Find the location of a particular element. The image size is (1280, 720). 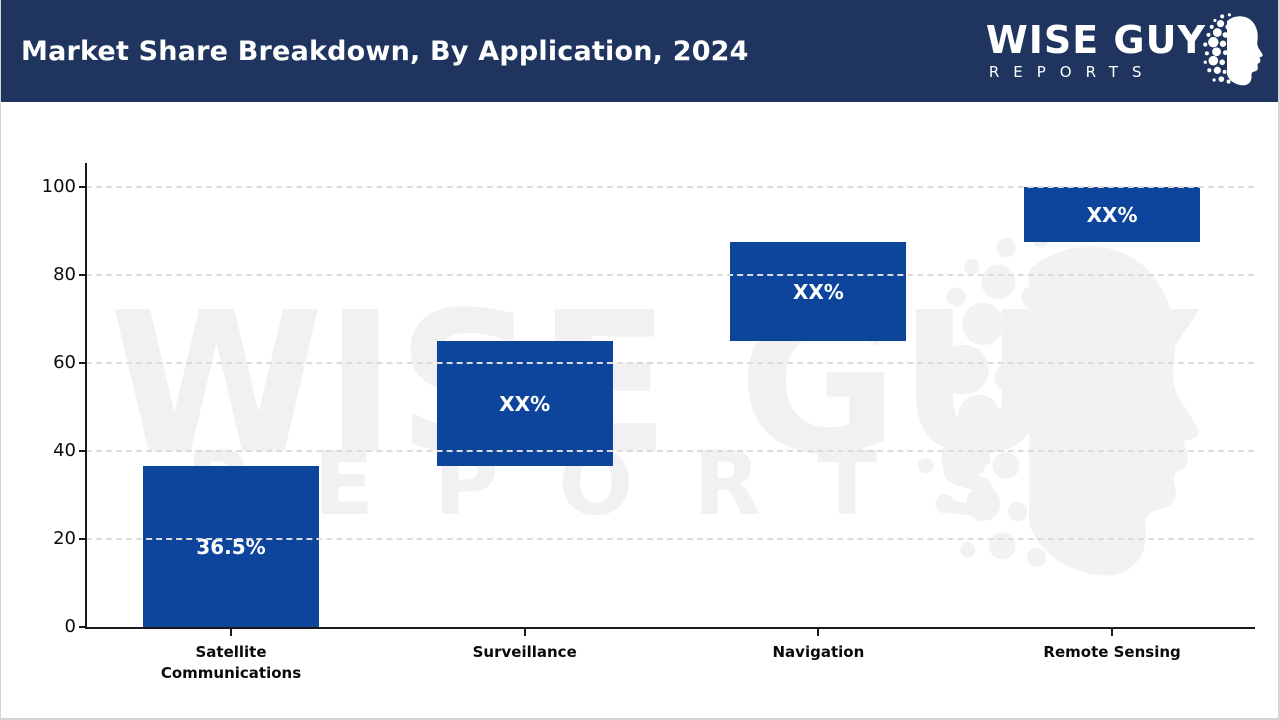

brand-logo: WISE GUY REPORTS is located at coordinates (1125, 51).